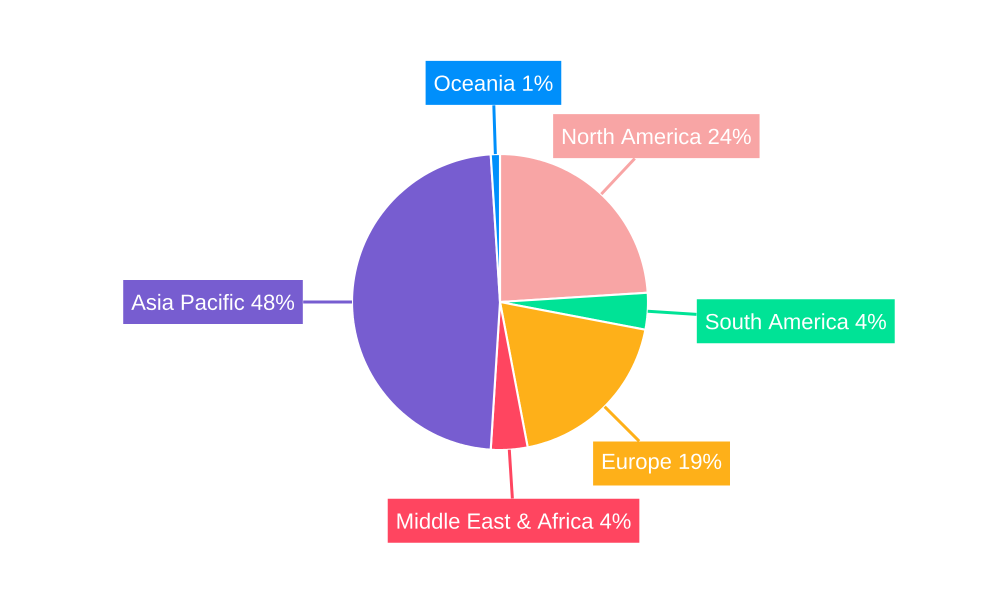 The width and height of the screenshot is (1000, 600). I want to click on slice-label: South America, so click(777, 321).